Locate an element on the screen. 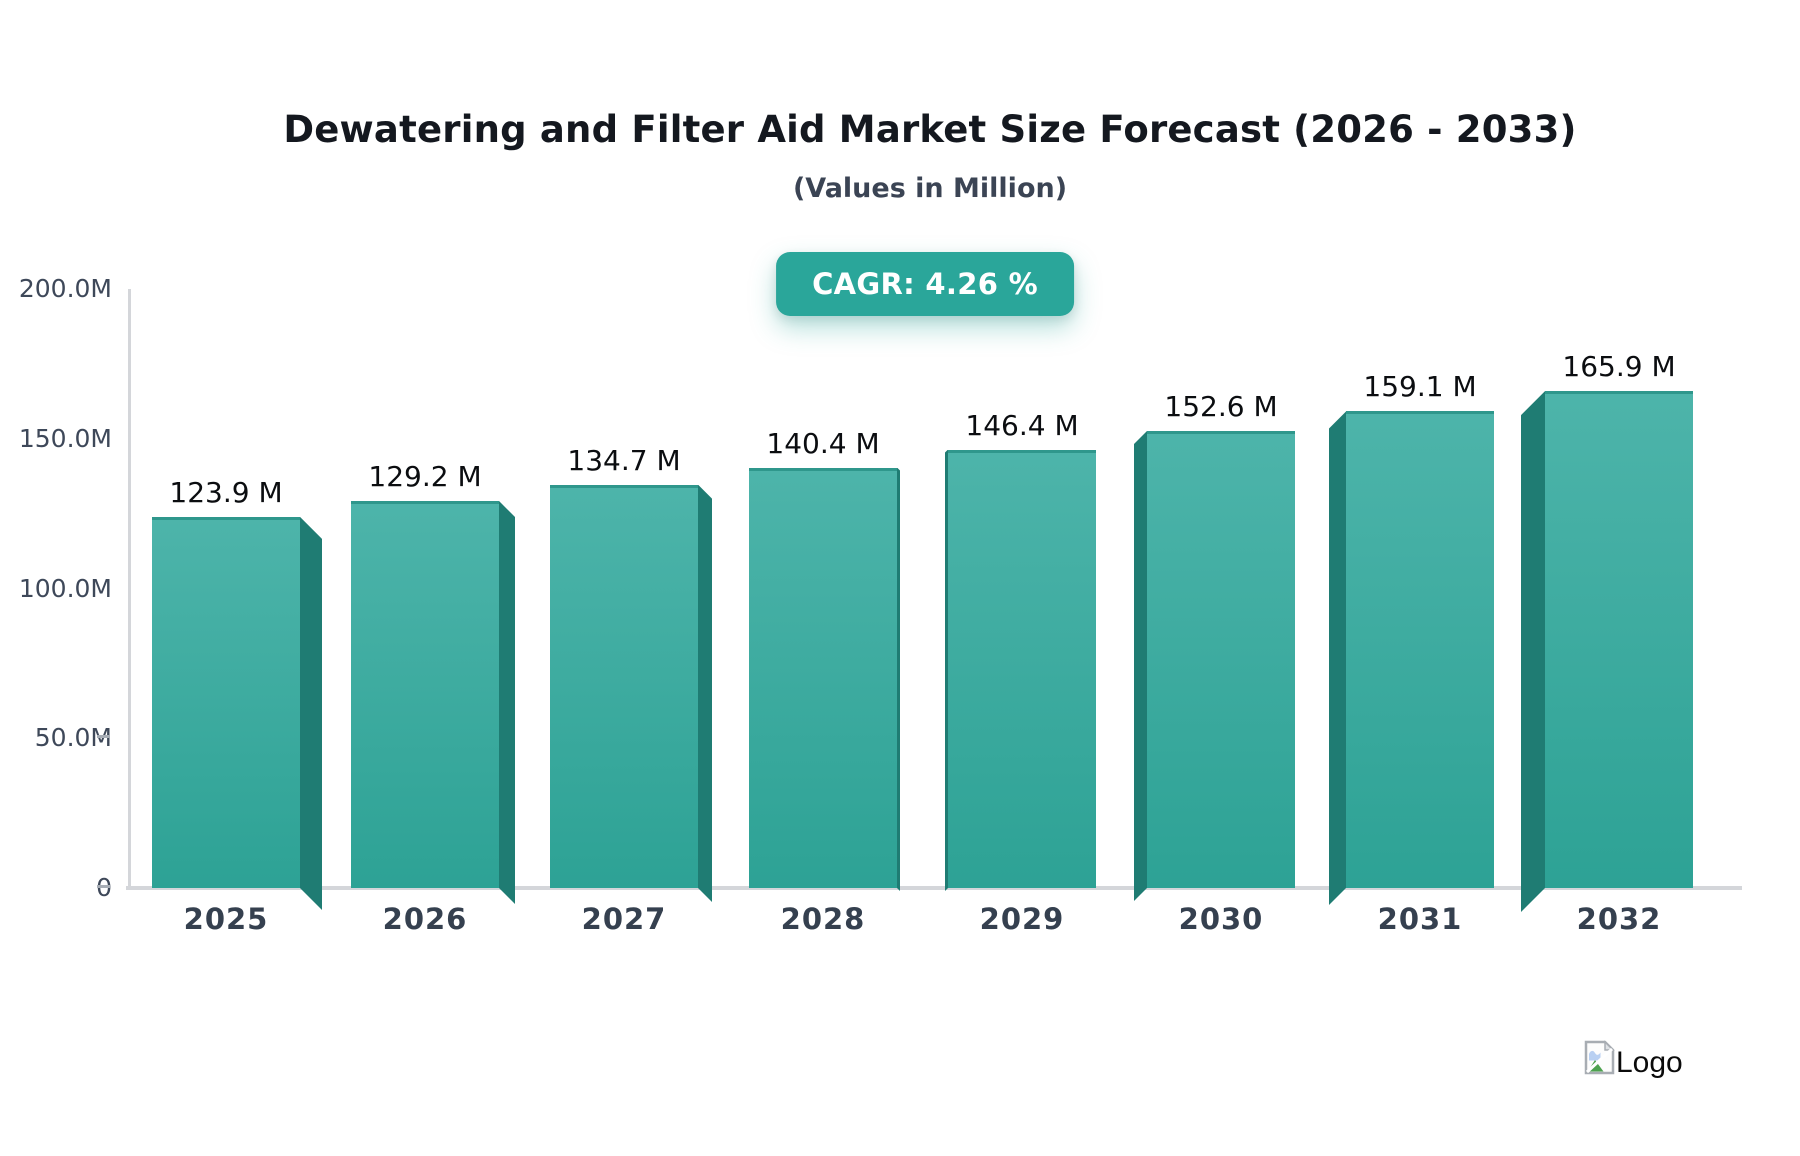 The height and width of the screenshot is (1156, 1800). logo-text: Logo is located at coordinates (1649, 1062).